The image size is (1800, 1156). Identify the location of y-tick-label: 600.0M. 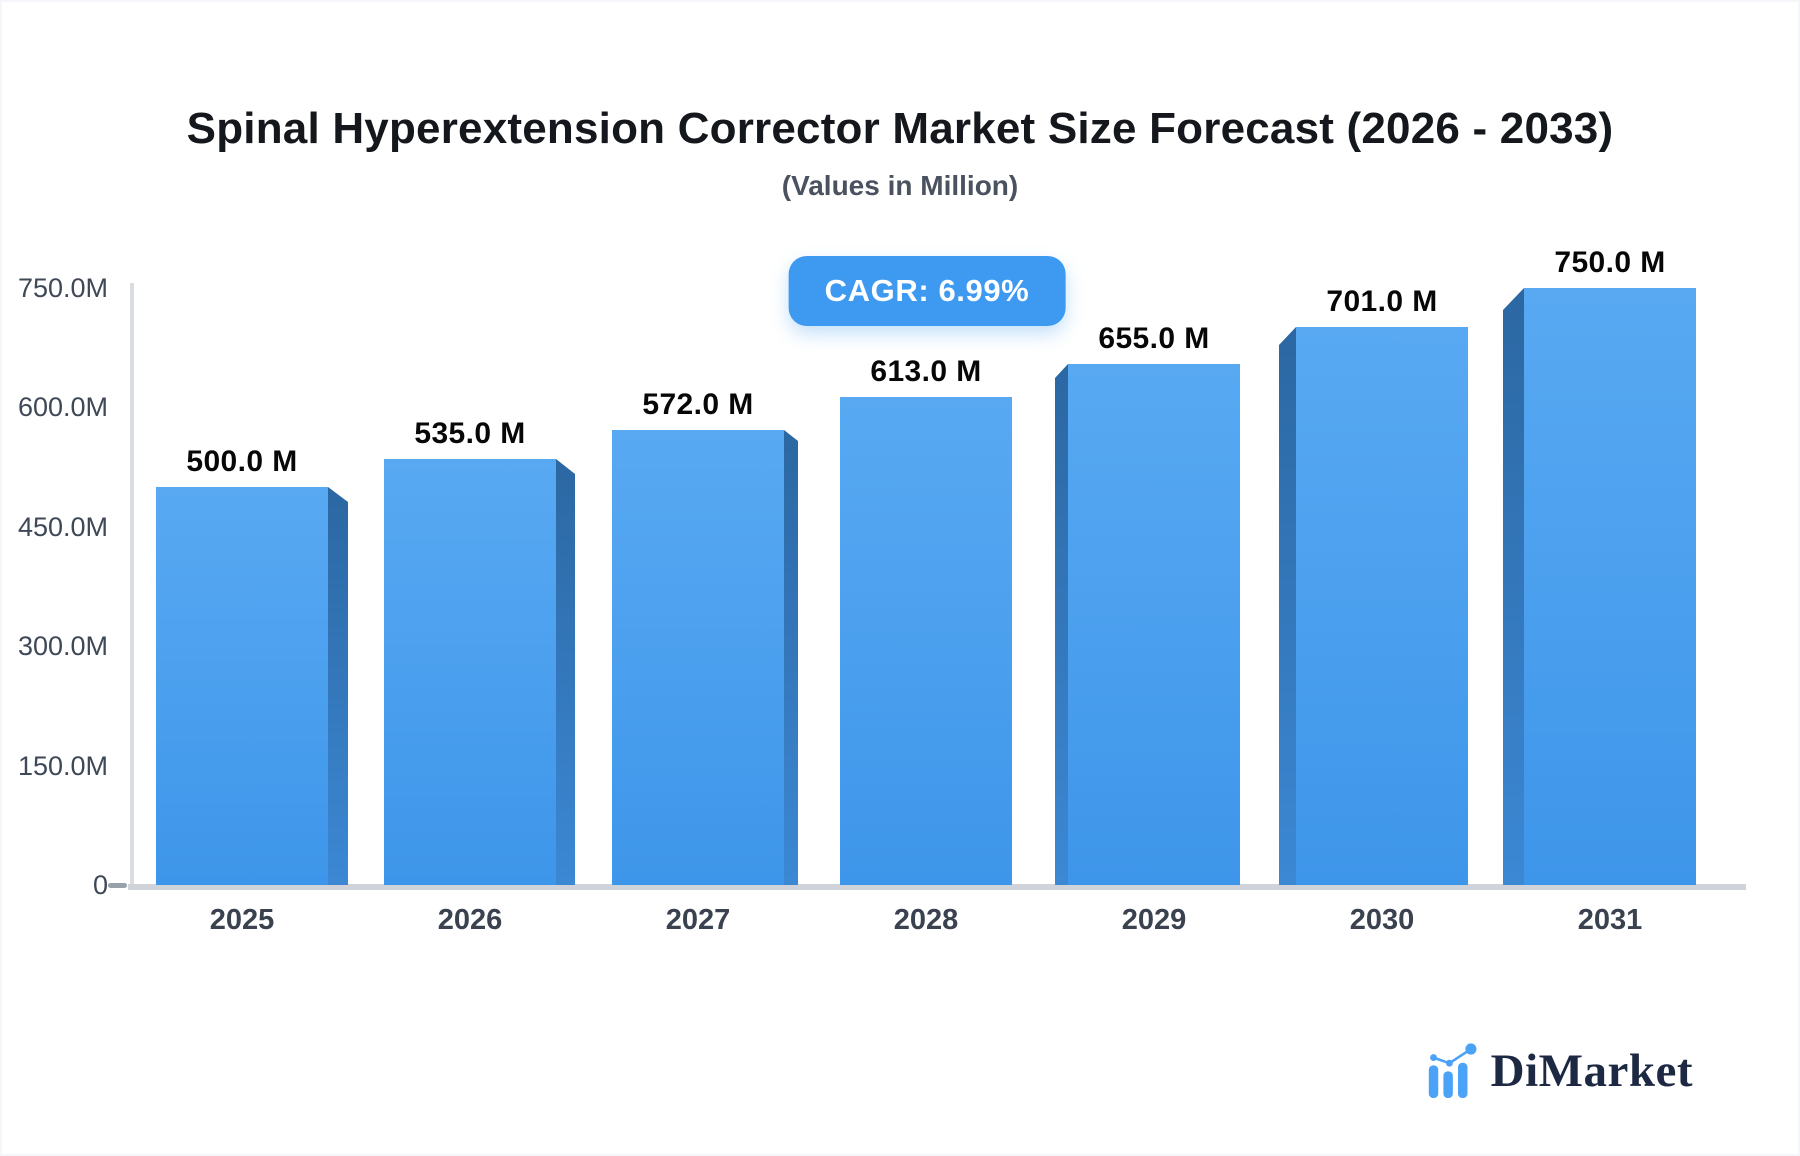
(62, 407).